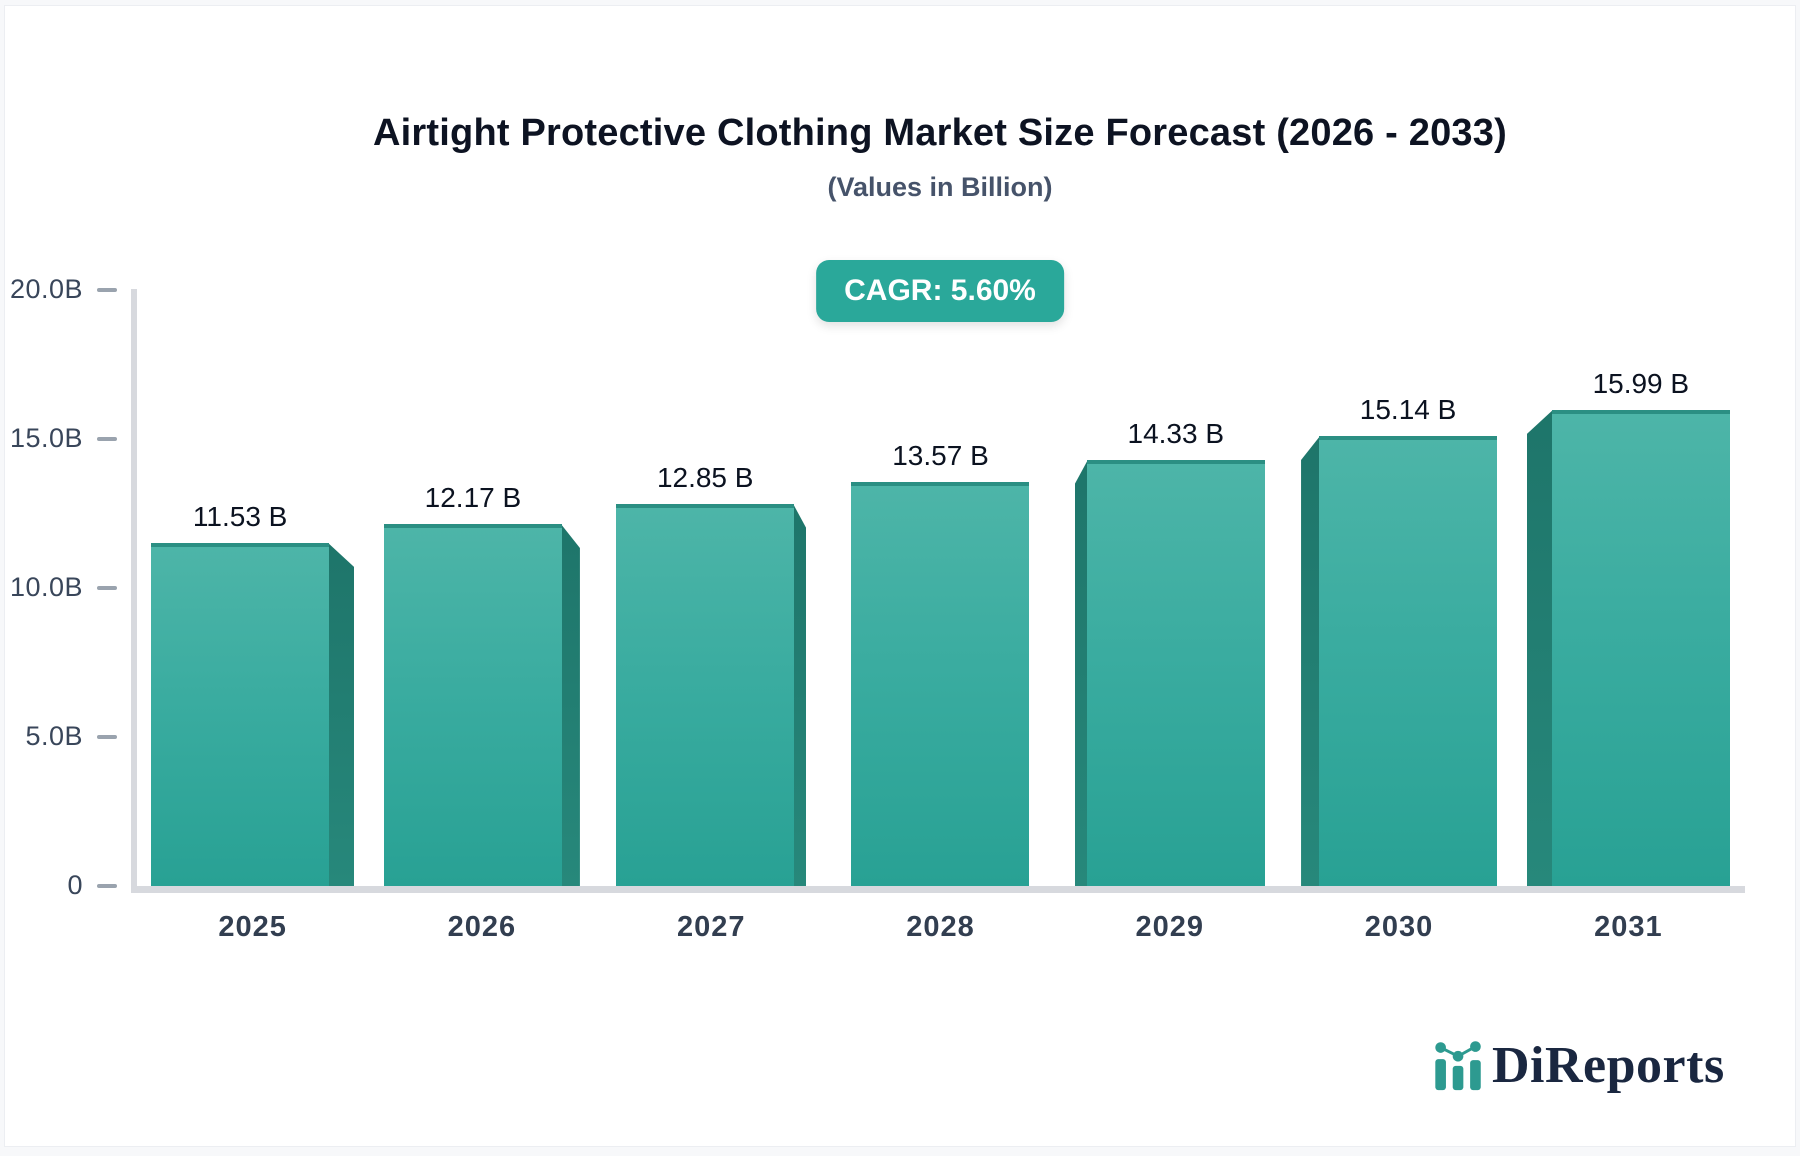  I want to click on chart-subtitle: (Values in Billion), so click(940, 187).